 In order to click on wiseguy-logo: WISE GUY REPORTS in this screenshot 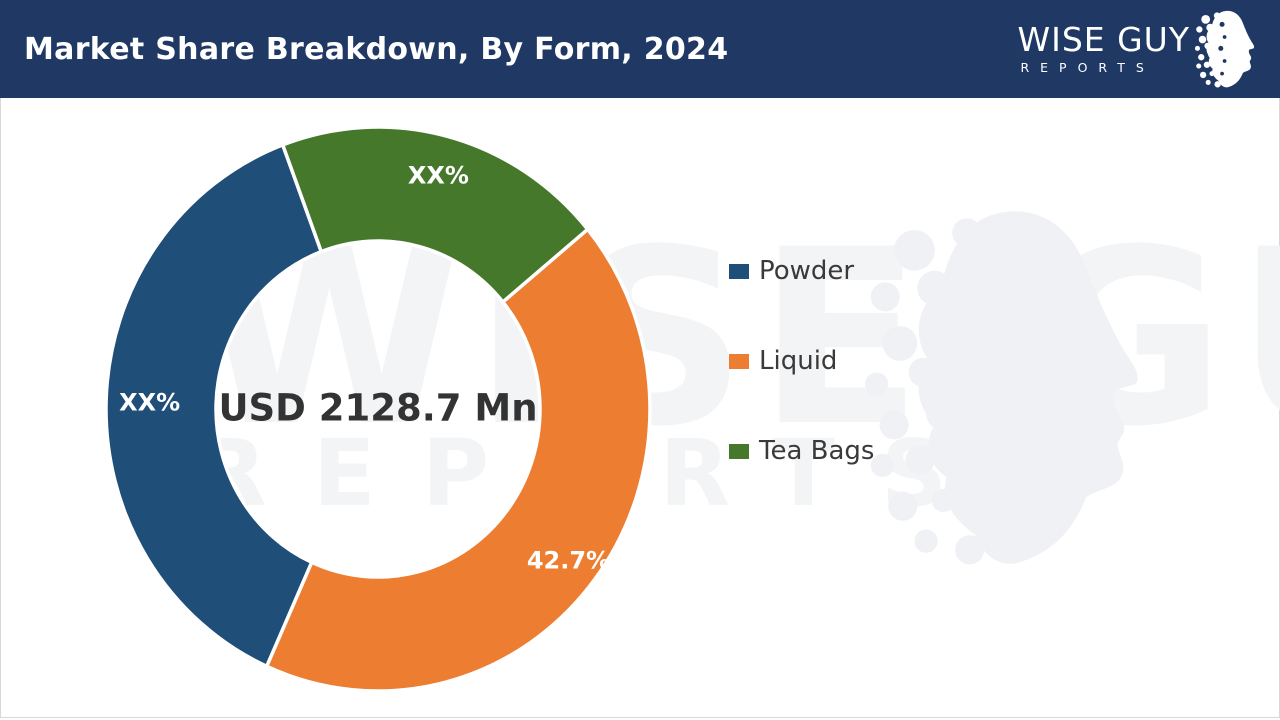, I will do `click(1148, 49)`.